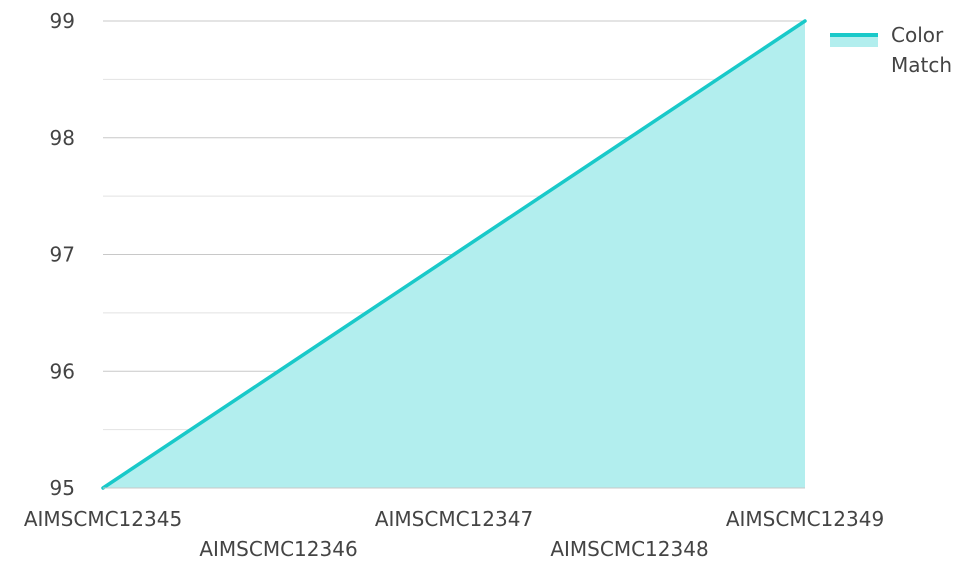  What do you see at coordinates (278, 548) in the screenshot?
I see `x-tick-label: AIMSCMC12346` at bounding box center [278, 548].